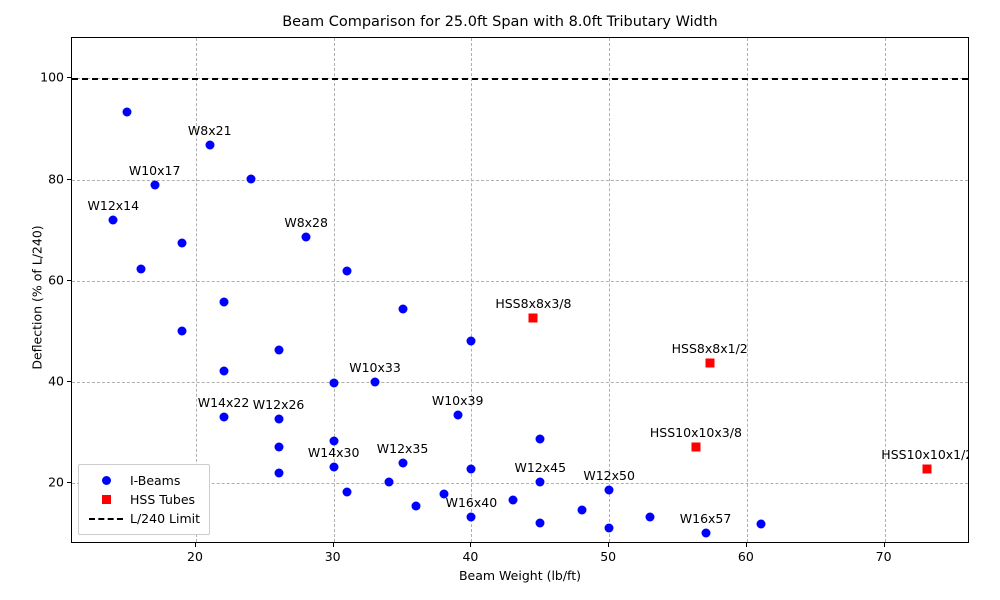 This screenshot has height=600, width=1000. I want to click on y-tick-label: 80, so click(56, 179).